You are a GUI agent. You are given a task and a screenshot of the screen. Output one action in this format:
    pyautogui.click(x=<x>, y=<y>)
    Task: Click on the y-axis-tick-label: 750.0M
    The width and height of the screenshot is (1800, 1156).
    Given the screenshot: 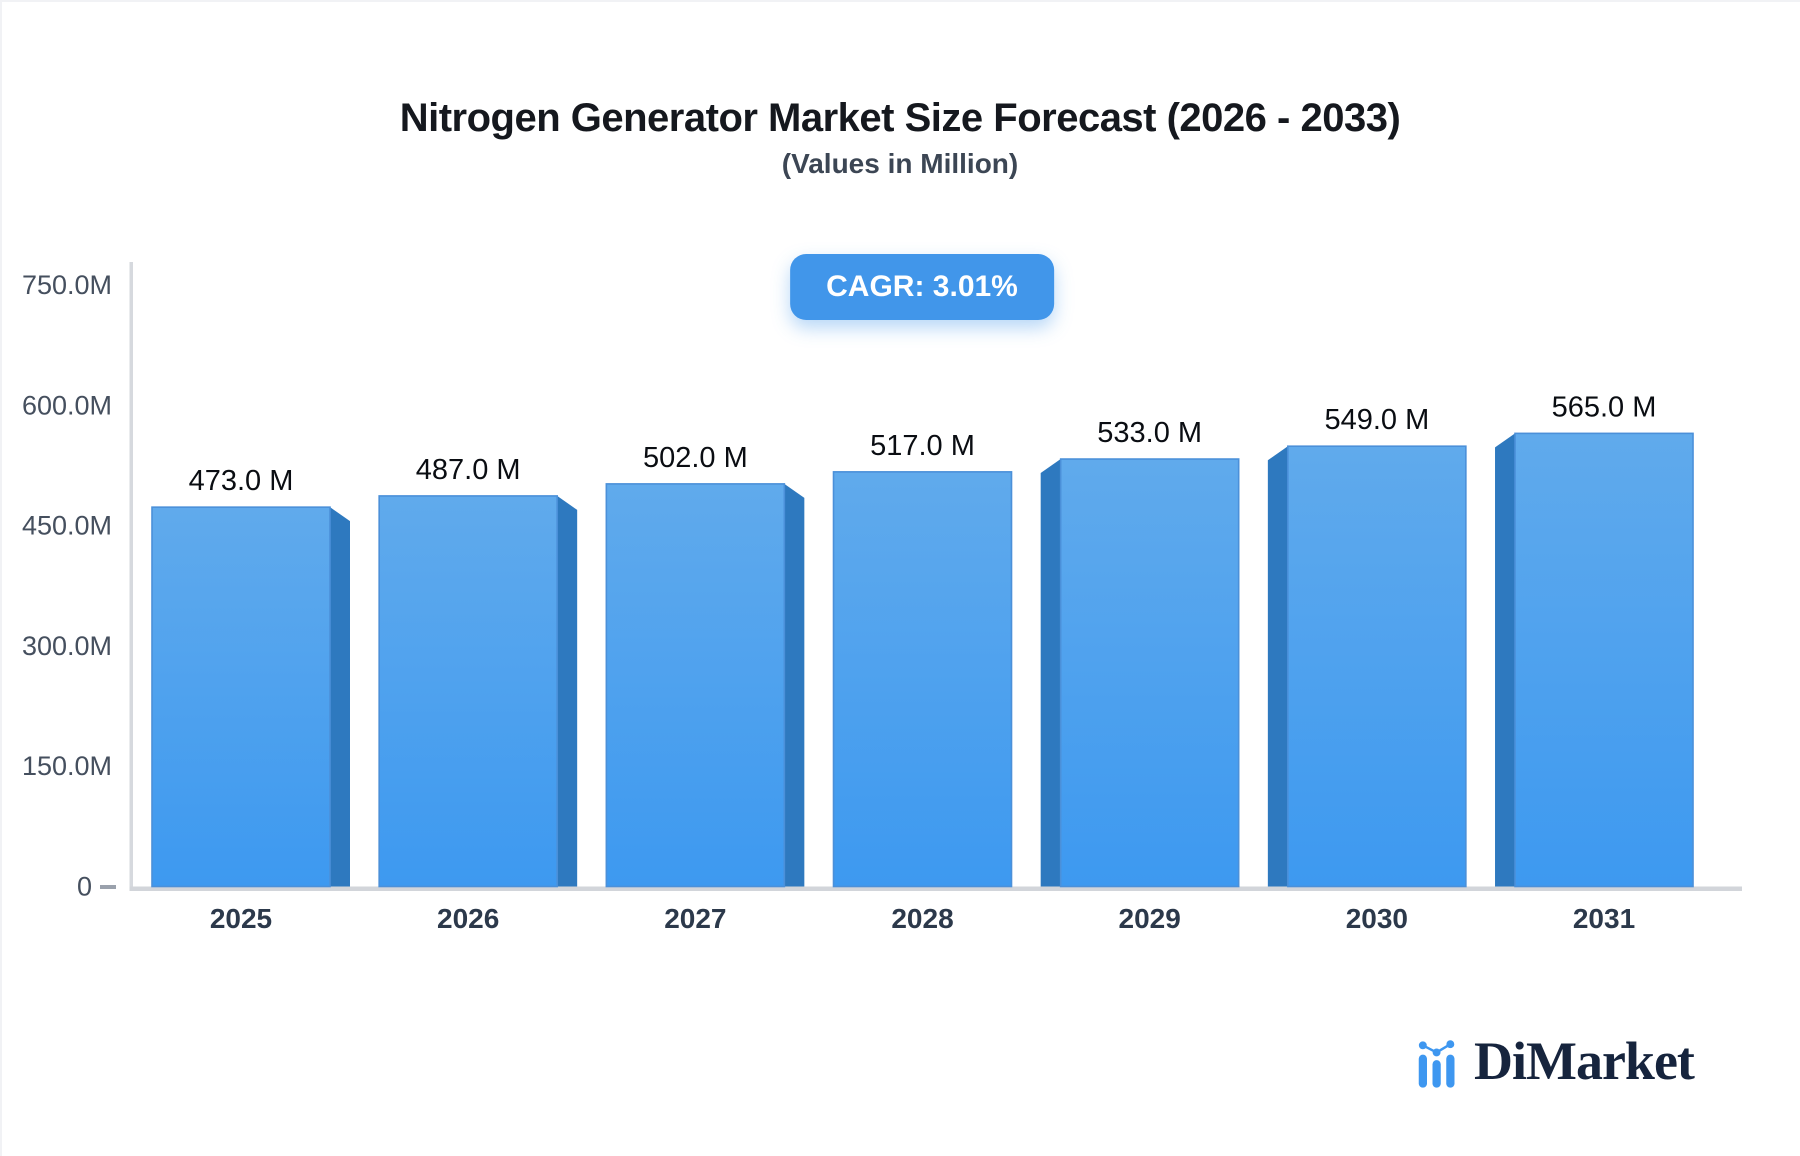 What is the action you would take?
    pyautogui.click(x=67, y=285)
    